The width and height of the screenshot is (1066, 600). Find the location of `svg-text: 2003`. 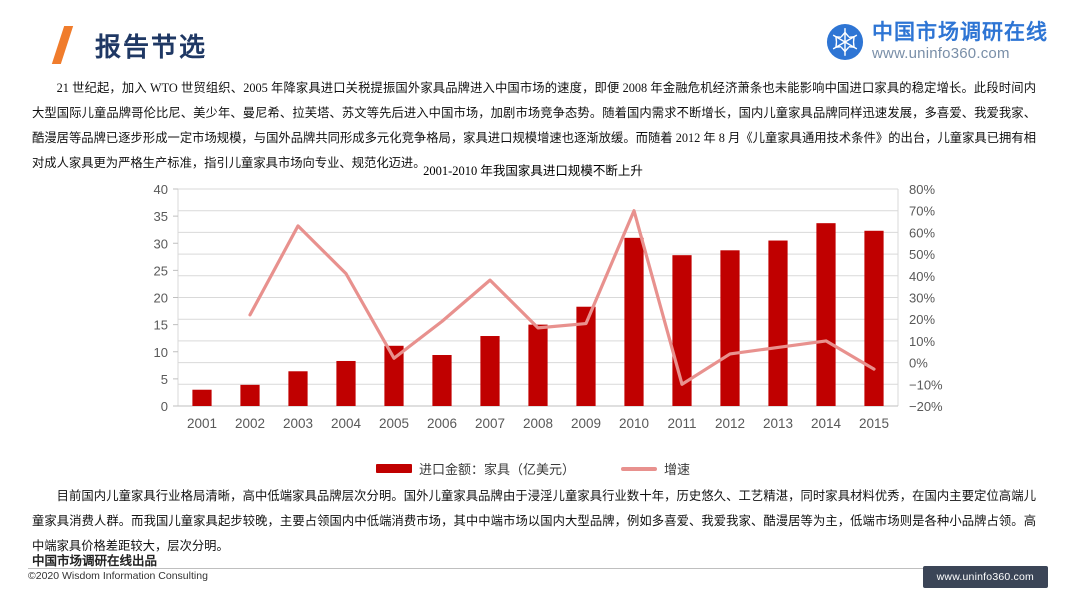

svg-text: 2003 is located at coordinates (298, 423).